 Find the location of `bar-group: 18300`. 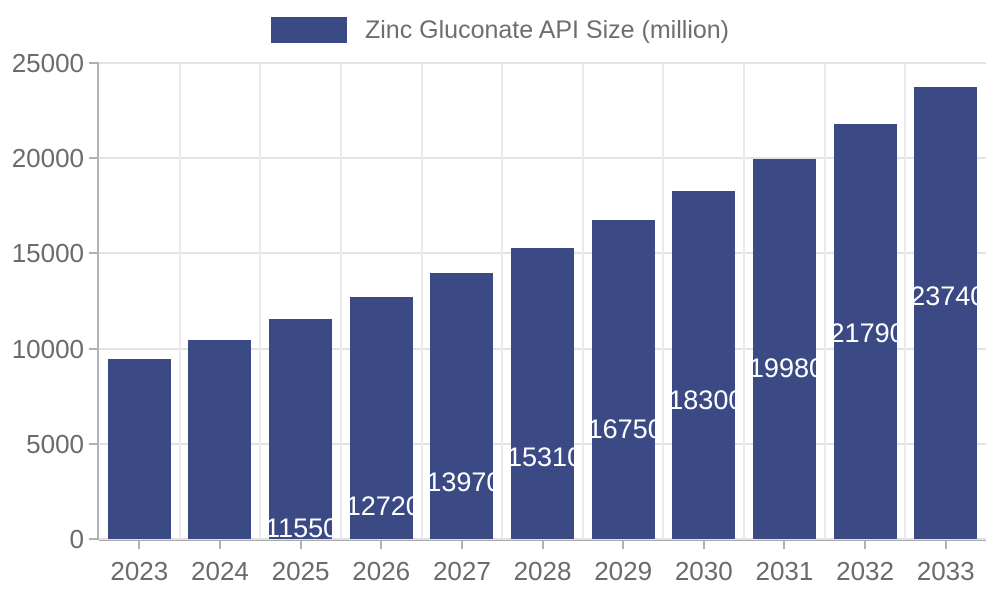

bar-group: 18300 is located at coordinates (704, 364).